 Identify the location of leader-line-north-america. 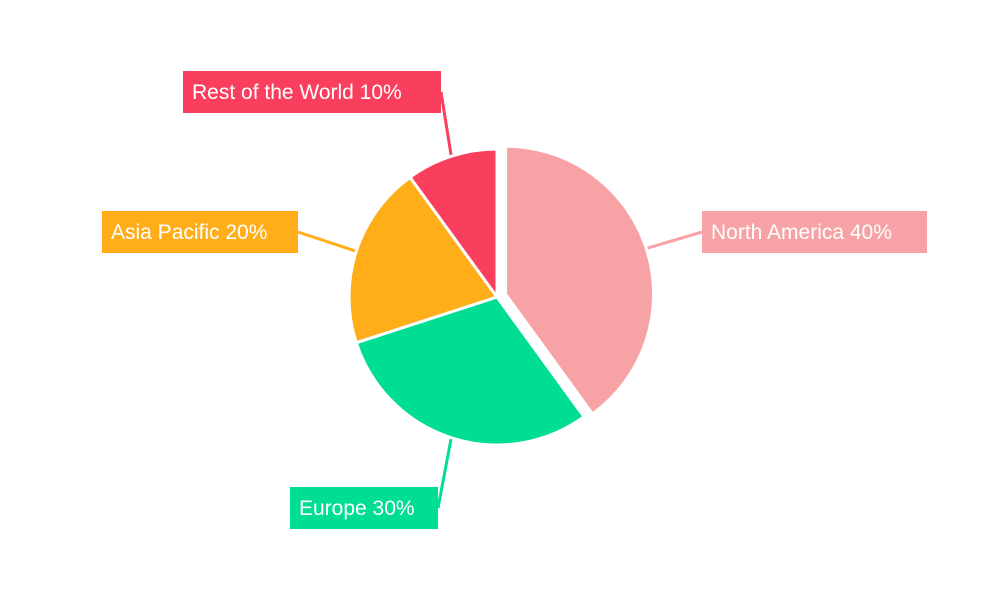
(674, 240).